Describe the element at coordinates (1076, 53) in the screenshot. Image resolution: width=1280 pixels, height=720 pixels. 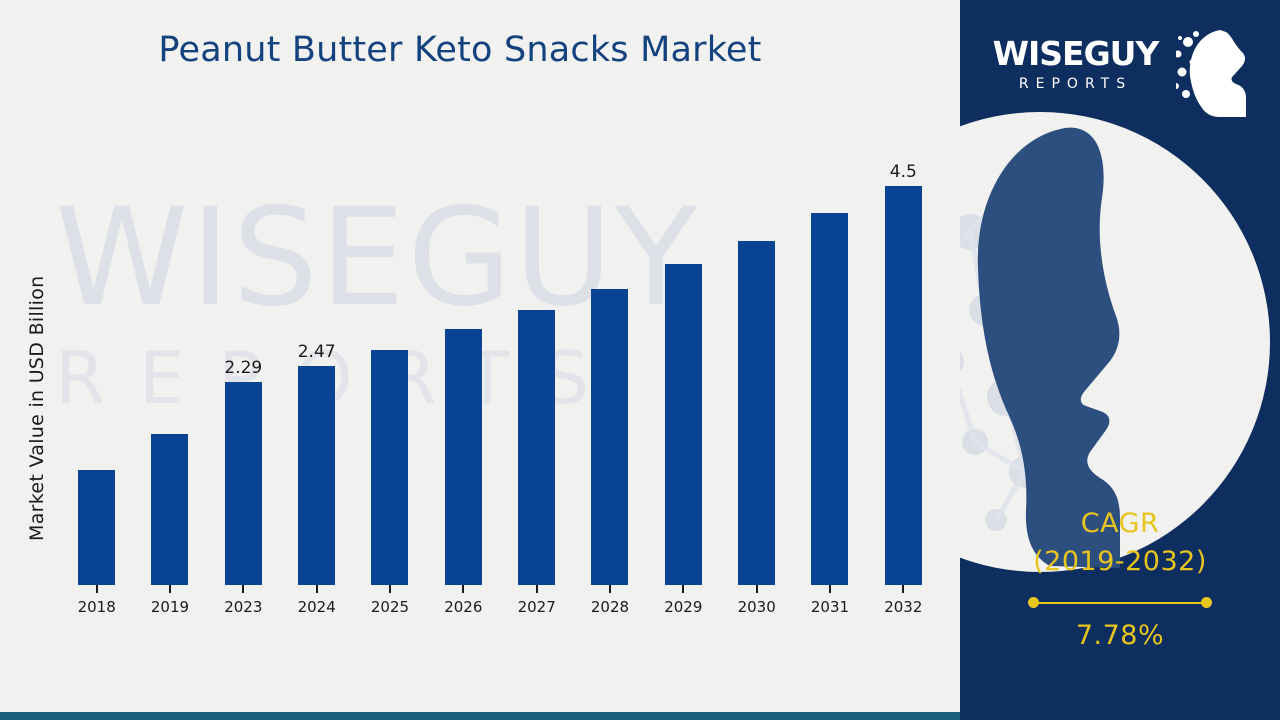
I see `logo-wordmark: WISEGUY` at that location.